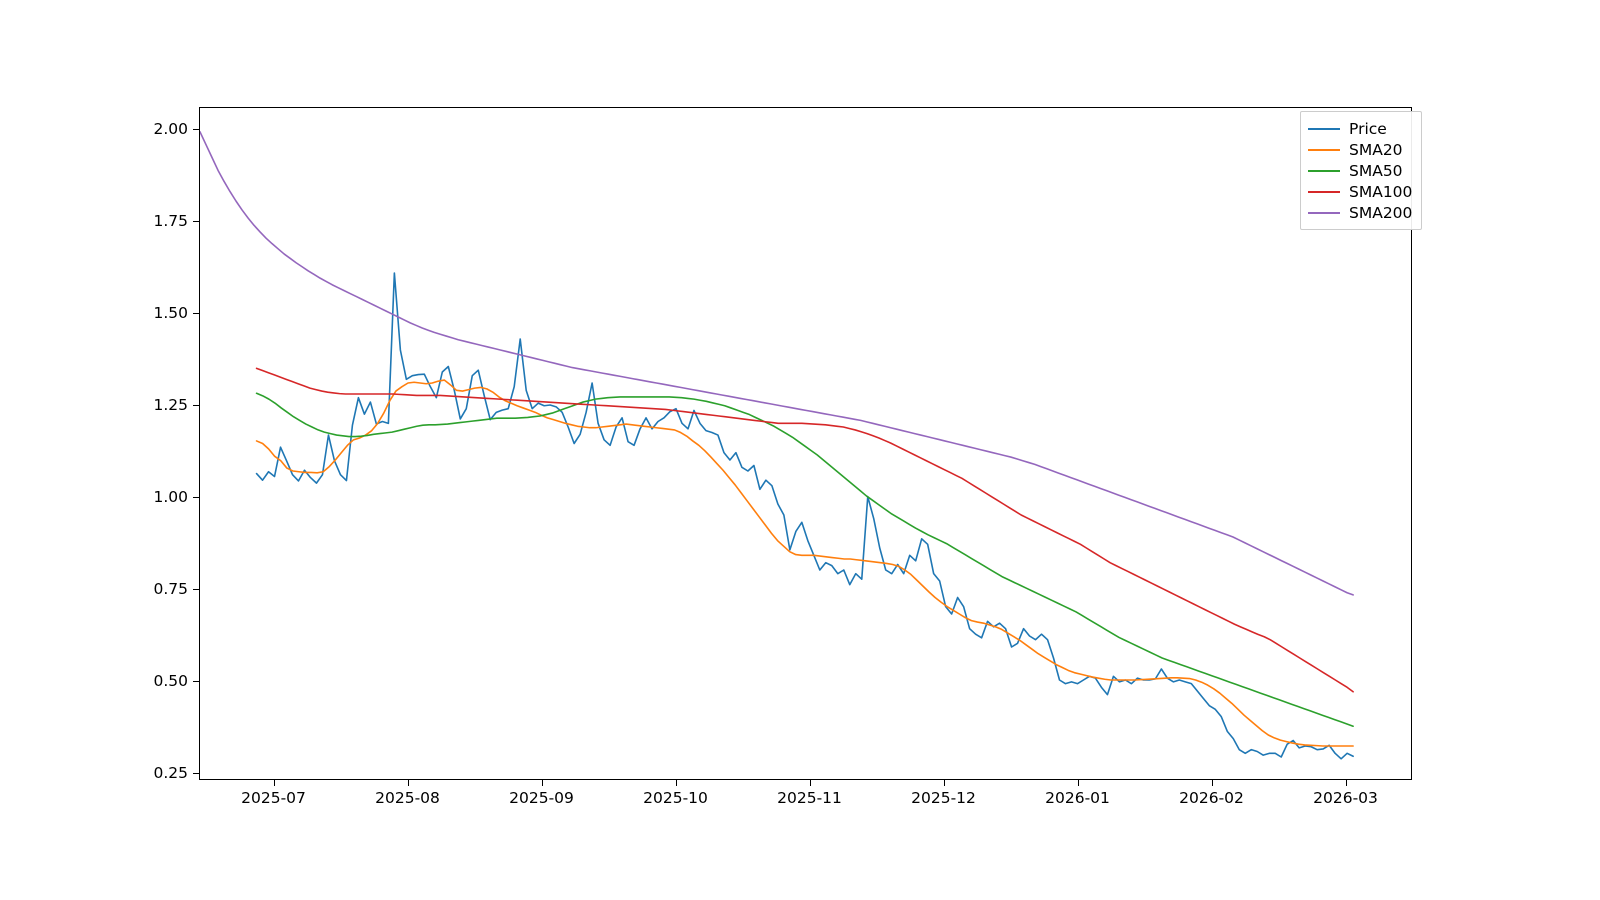  What do you see at coordinates (170, 221) in the screenshot?
I see `y-tick-label: 1.75` at bounding box center [170, 221].